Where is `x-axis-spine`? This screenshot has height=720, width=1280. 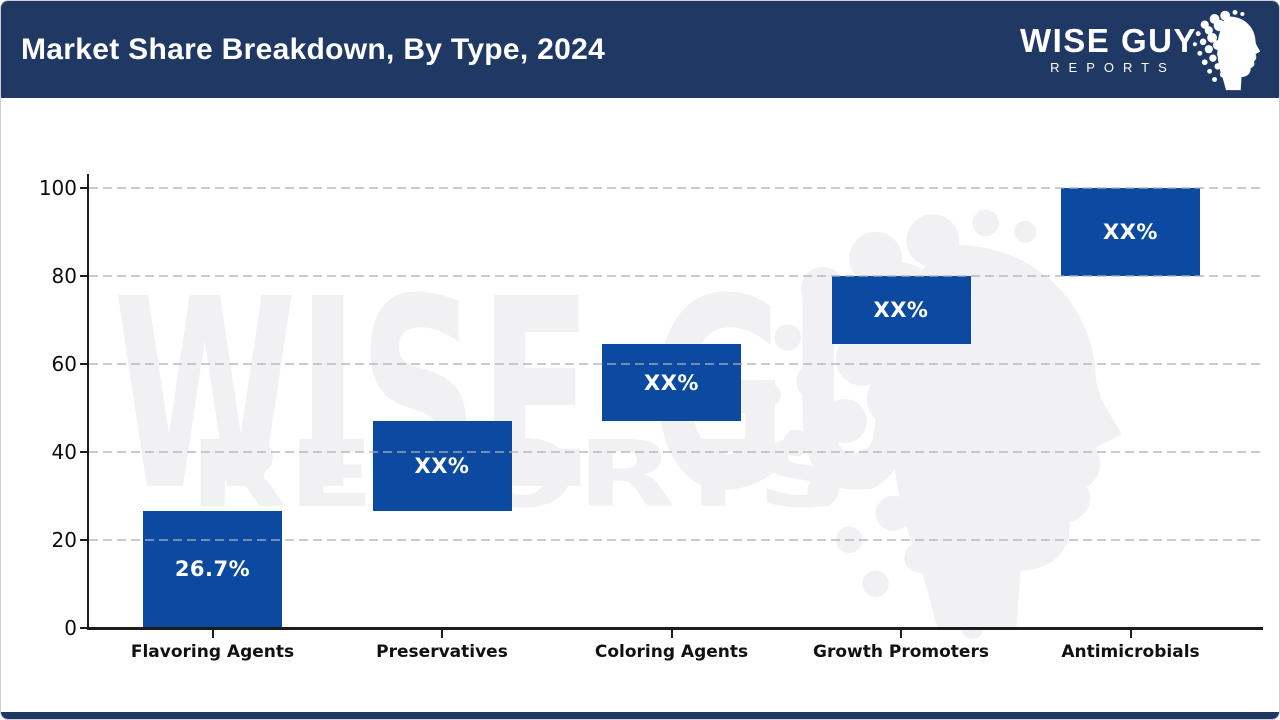 x-axis-spine is located at coordinates (675, 628).